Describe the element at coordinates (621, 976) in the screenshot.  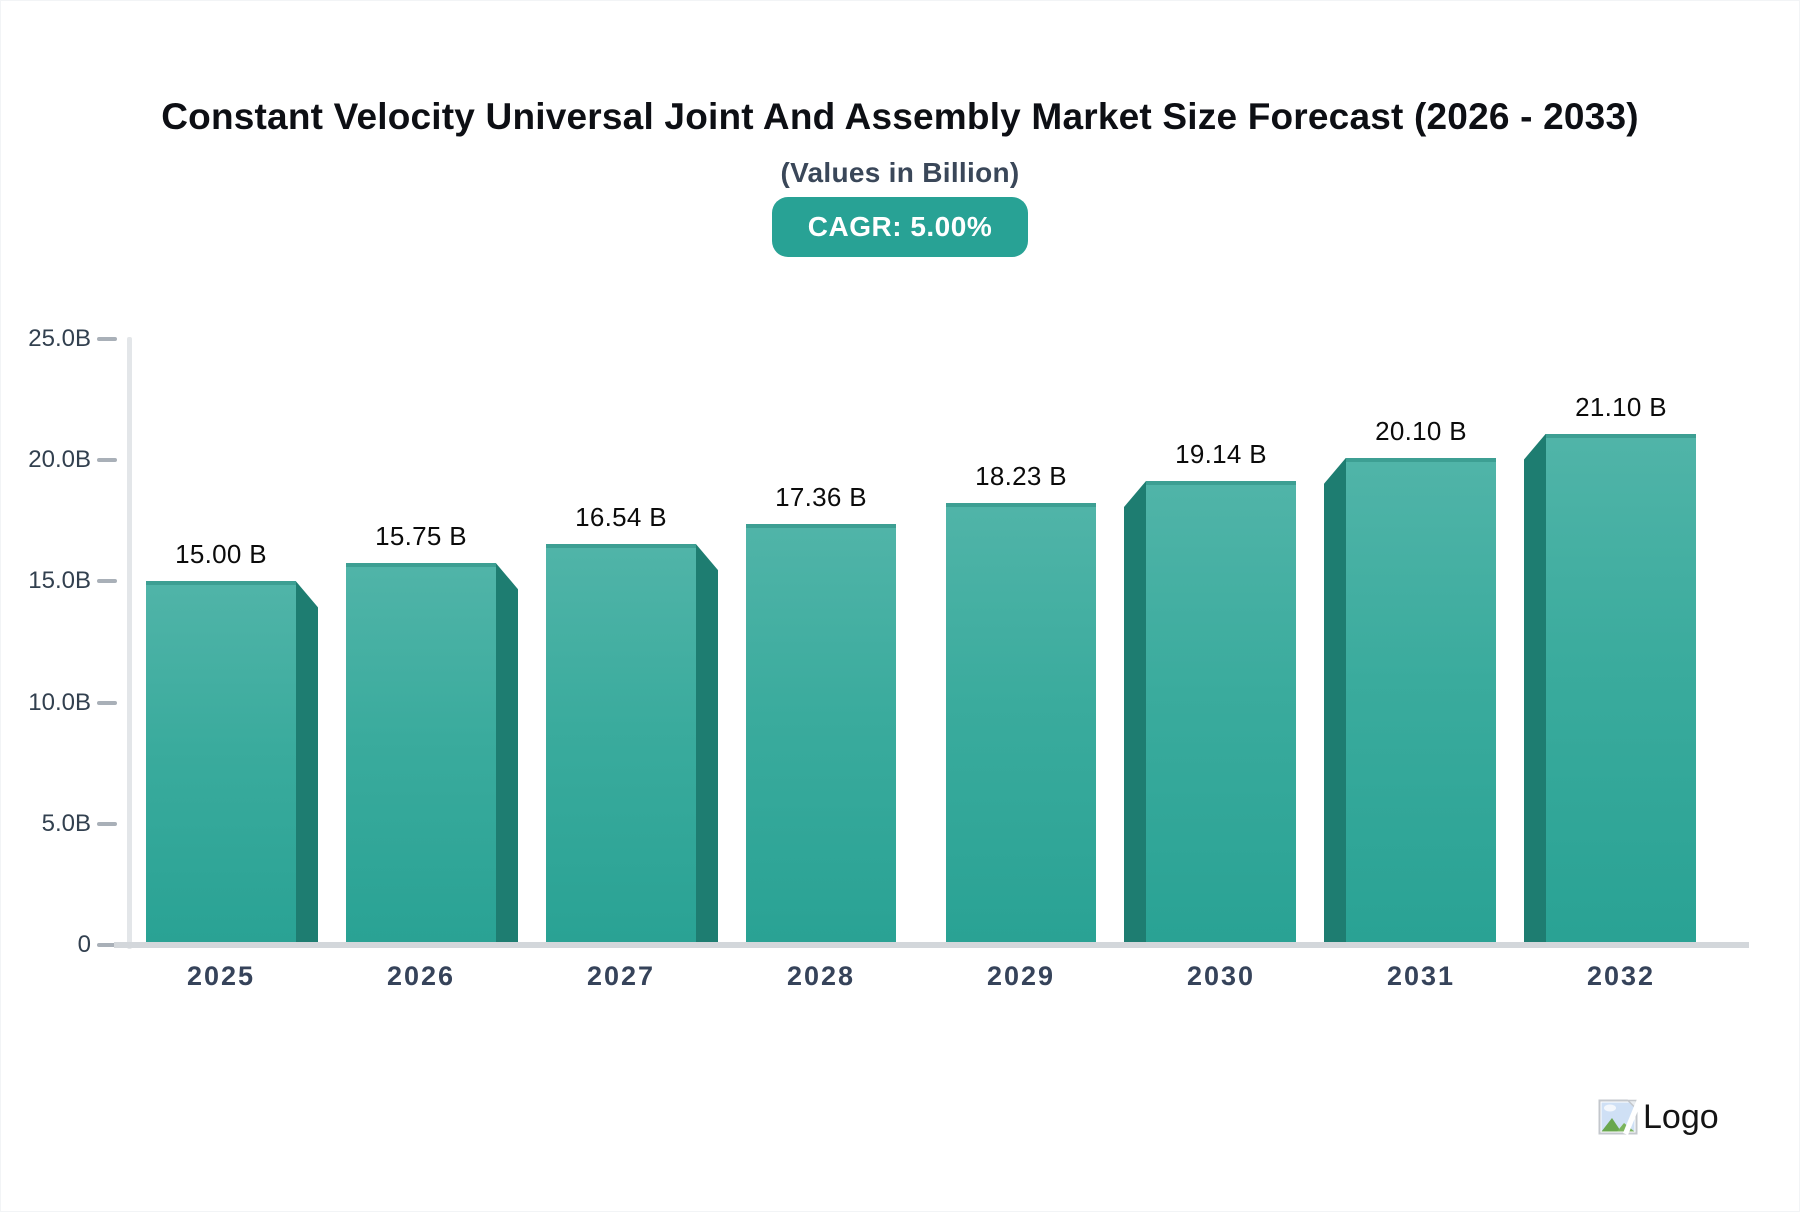
I see `x-axis-label-2027: 2027` at that location.